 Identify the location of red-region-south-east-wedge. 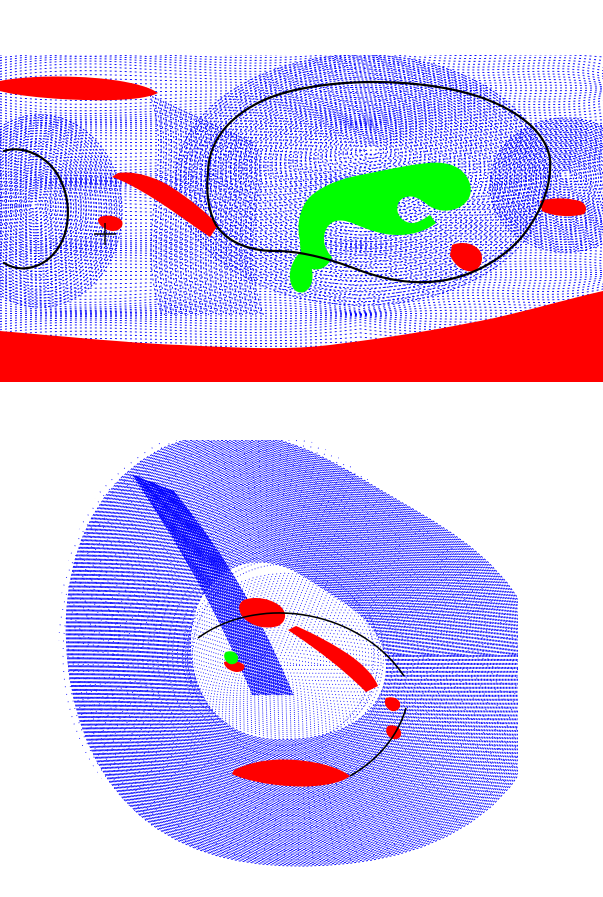
(466, 257).